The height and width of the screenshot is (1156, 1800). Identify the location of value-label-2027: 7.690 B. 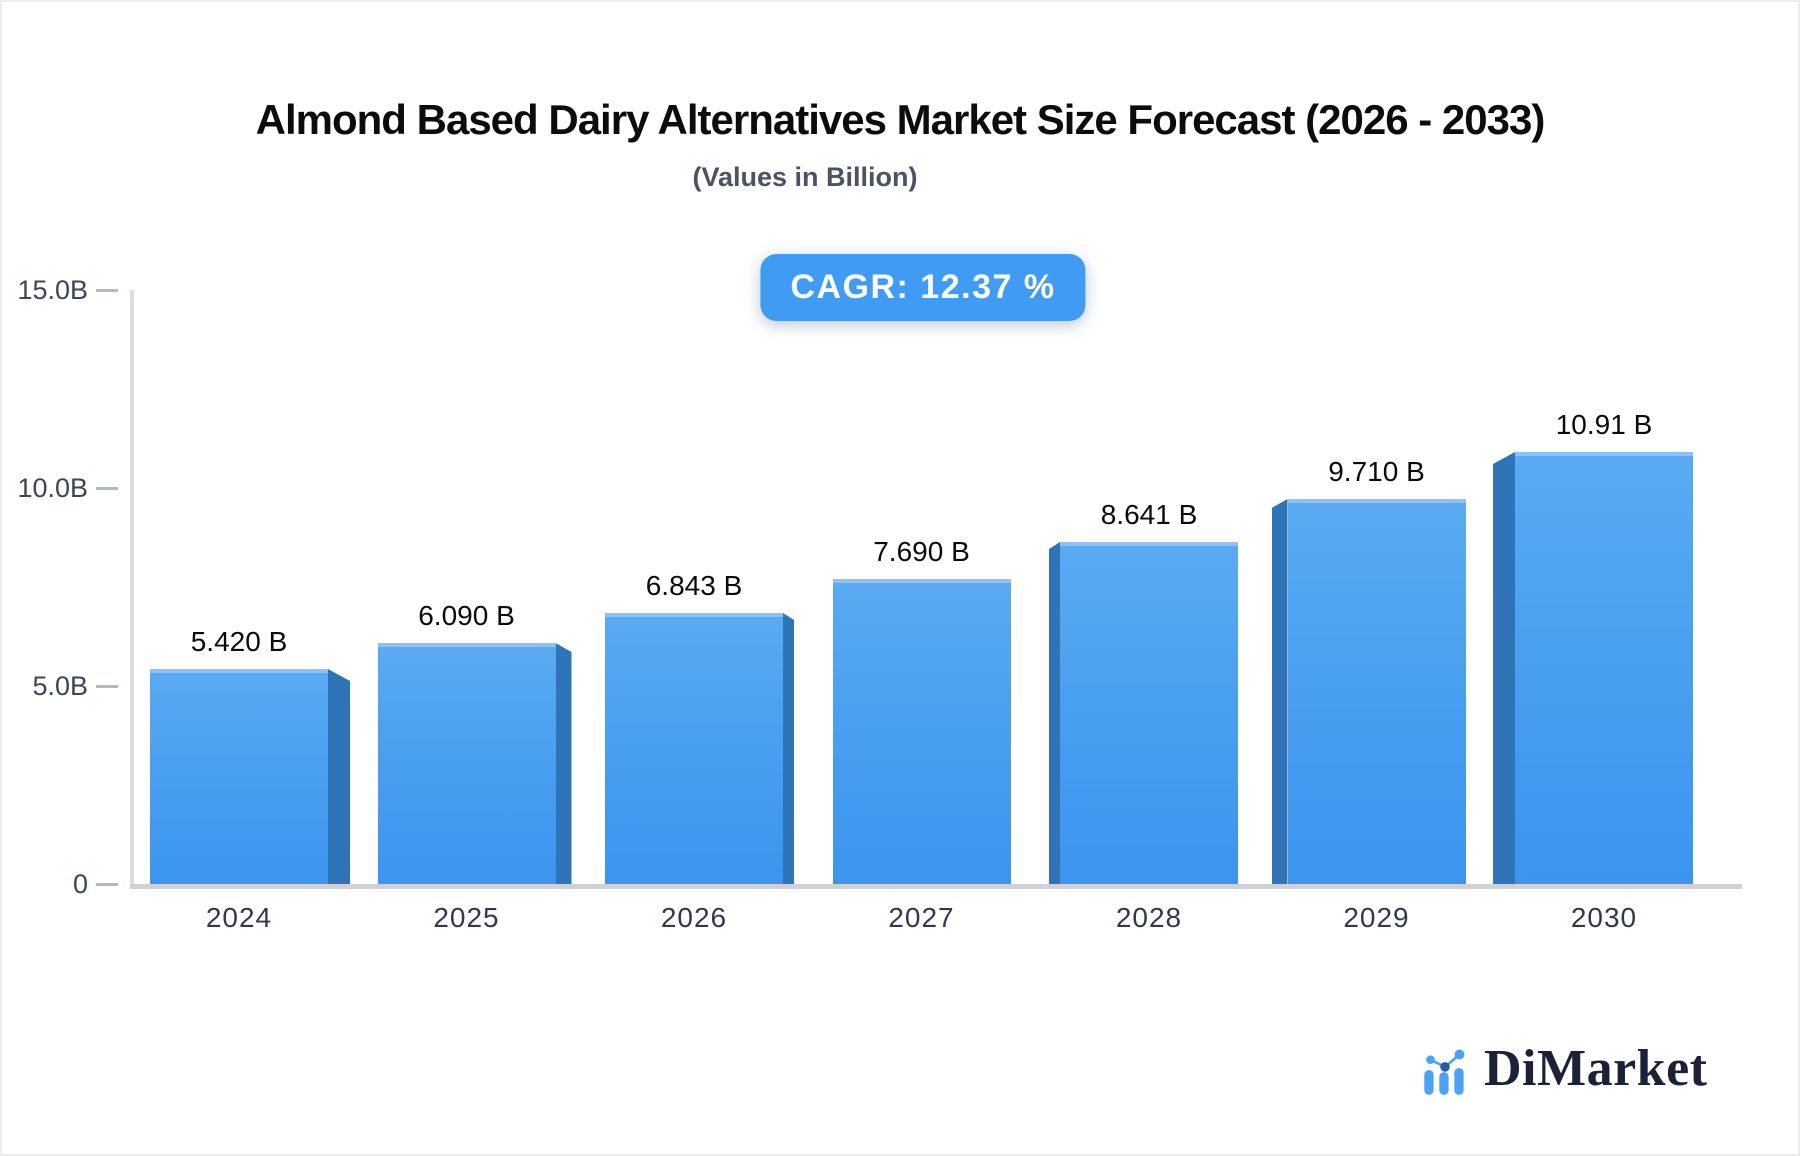
(921, 551).